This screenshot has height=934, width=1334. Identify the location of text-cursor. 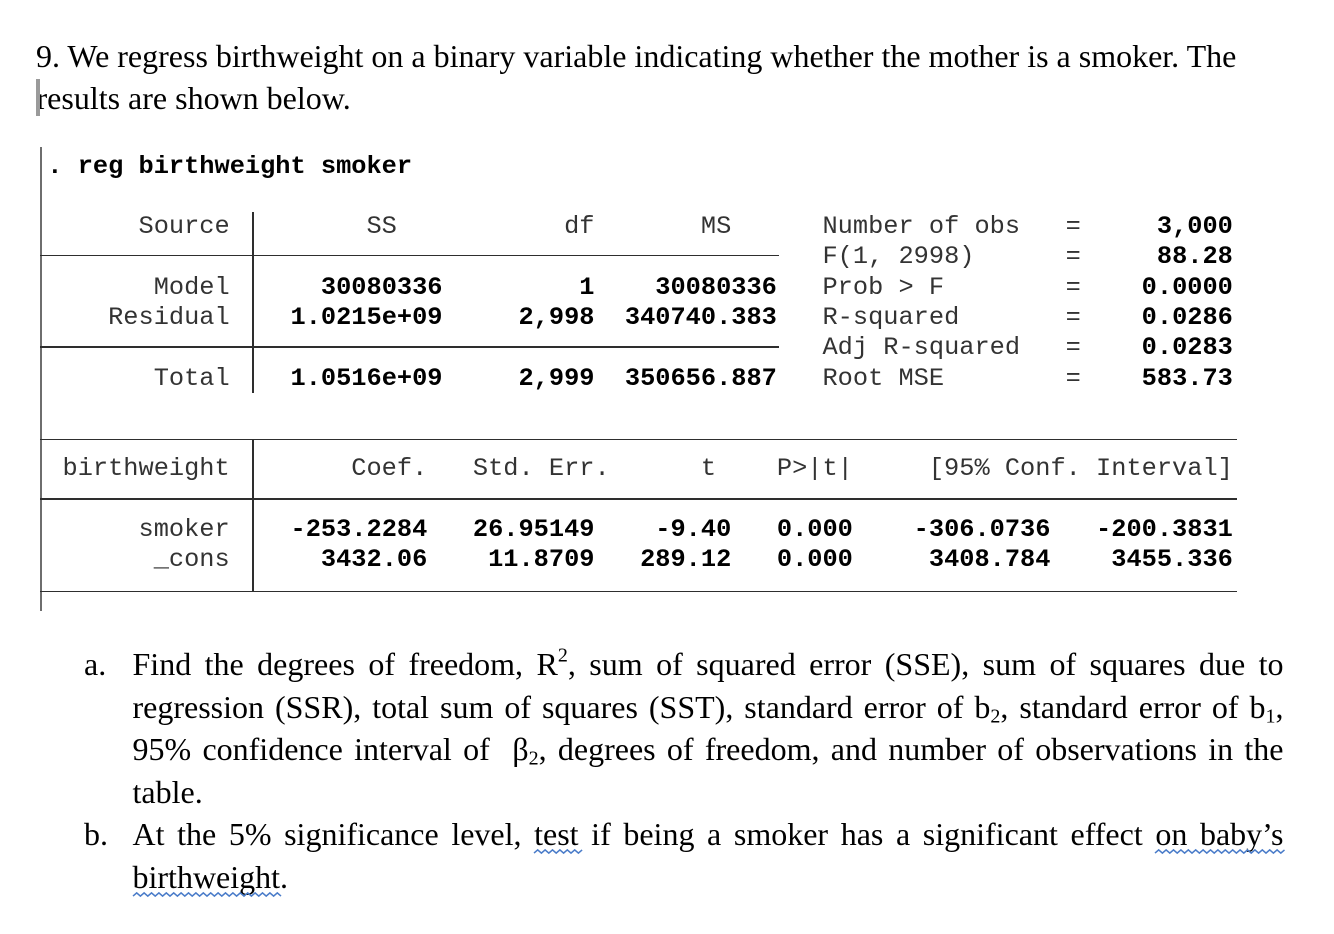
(38, 97).